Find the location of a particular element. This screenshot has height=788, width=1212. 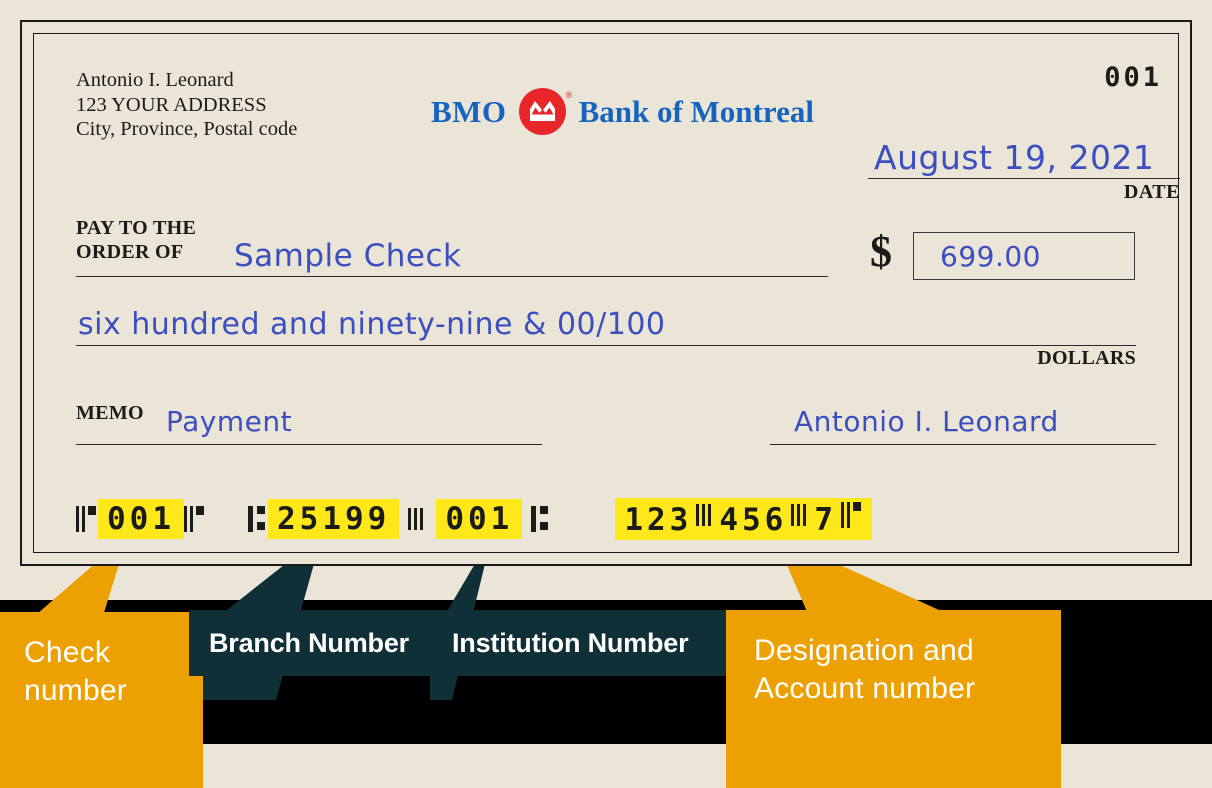

micr-institution-number: 001 is located at coordinates (479, 519).